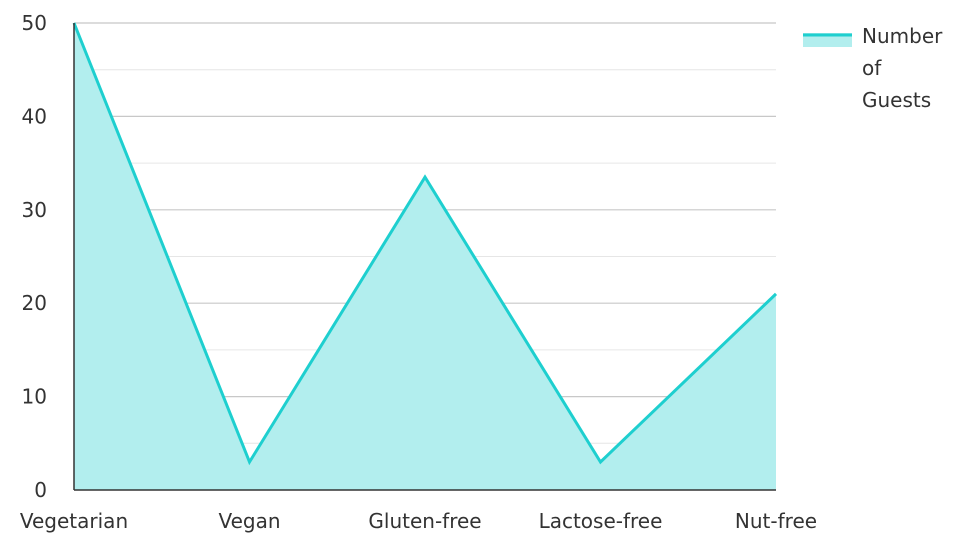 The height and width of the screenshot is (533, 962). I want to click on x-tick-label: Gluten-free, so click(424, 521).